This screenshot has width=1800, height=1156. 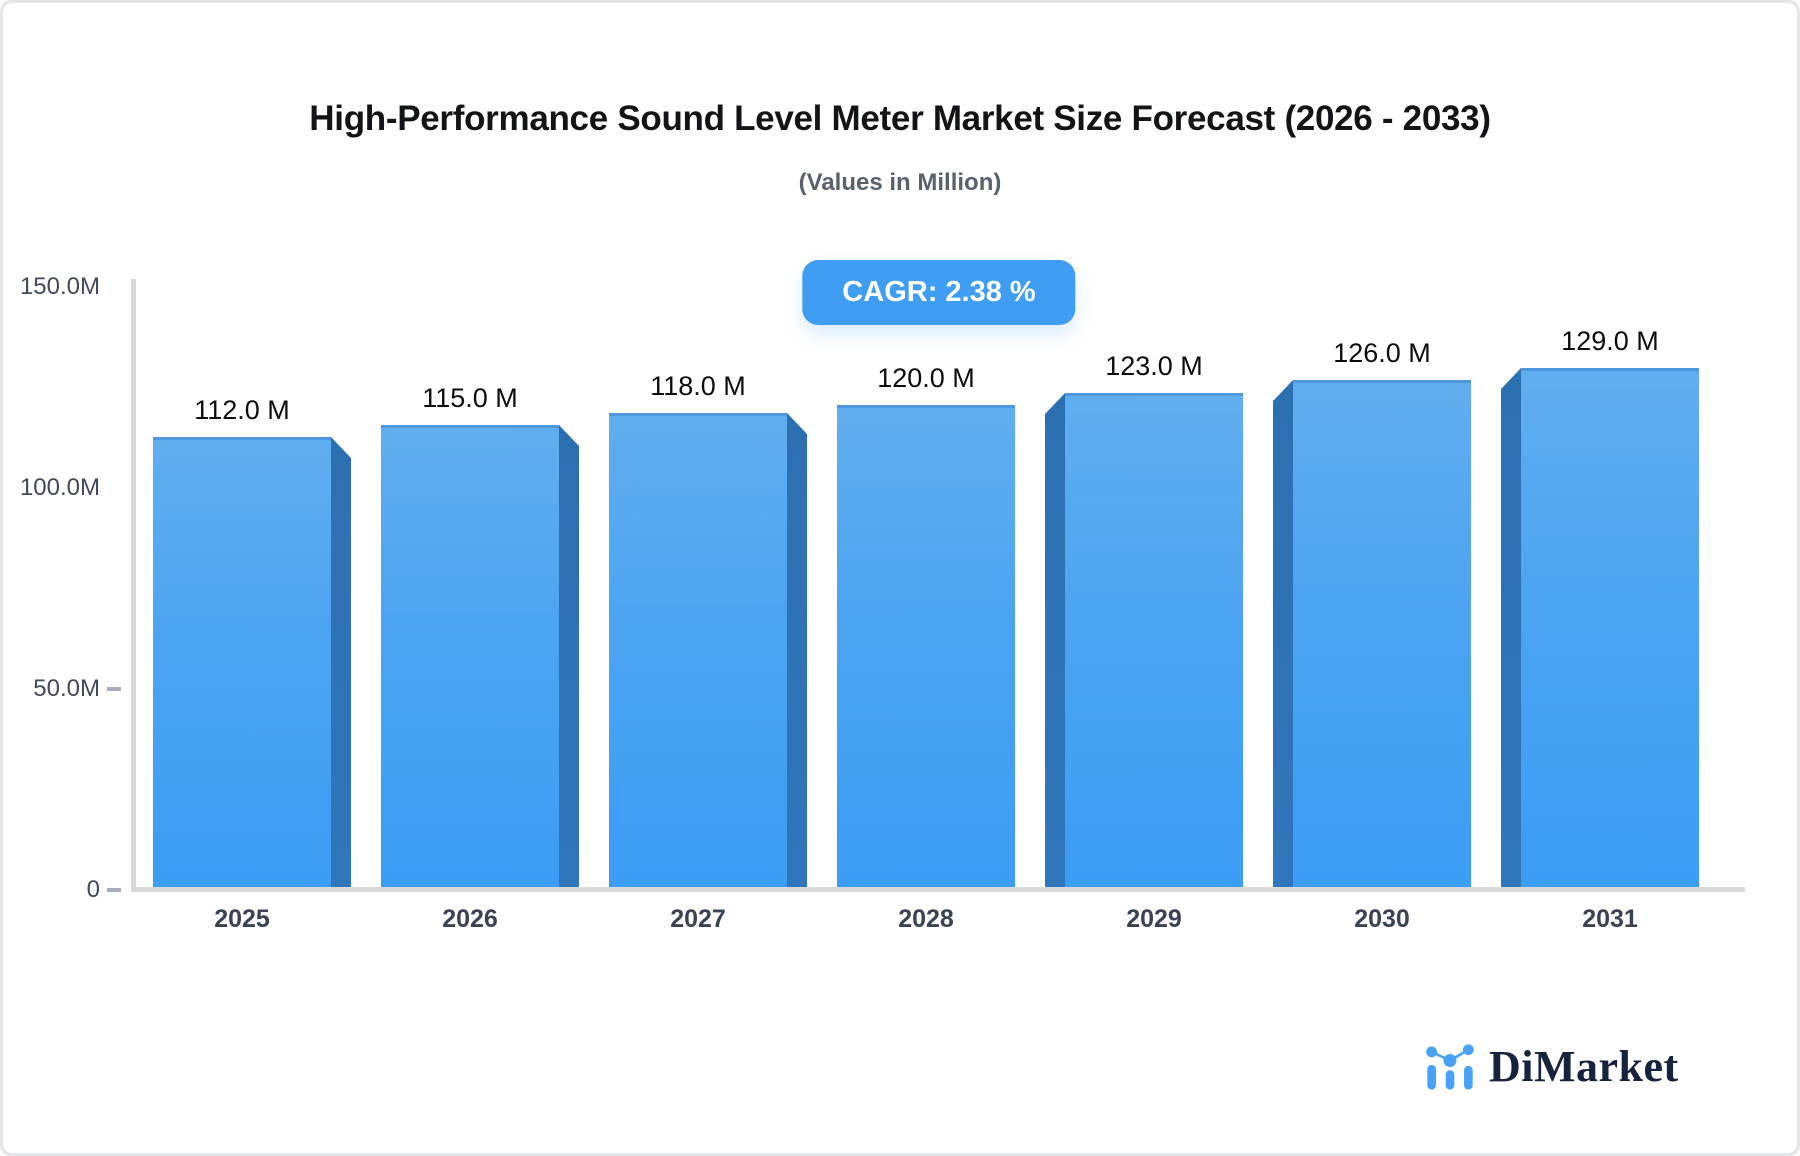 What do you see at coordinates (569, 656) in the screenshot?
I see `bar-3d-side-2026` at bounding box center [569, 656].